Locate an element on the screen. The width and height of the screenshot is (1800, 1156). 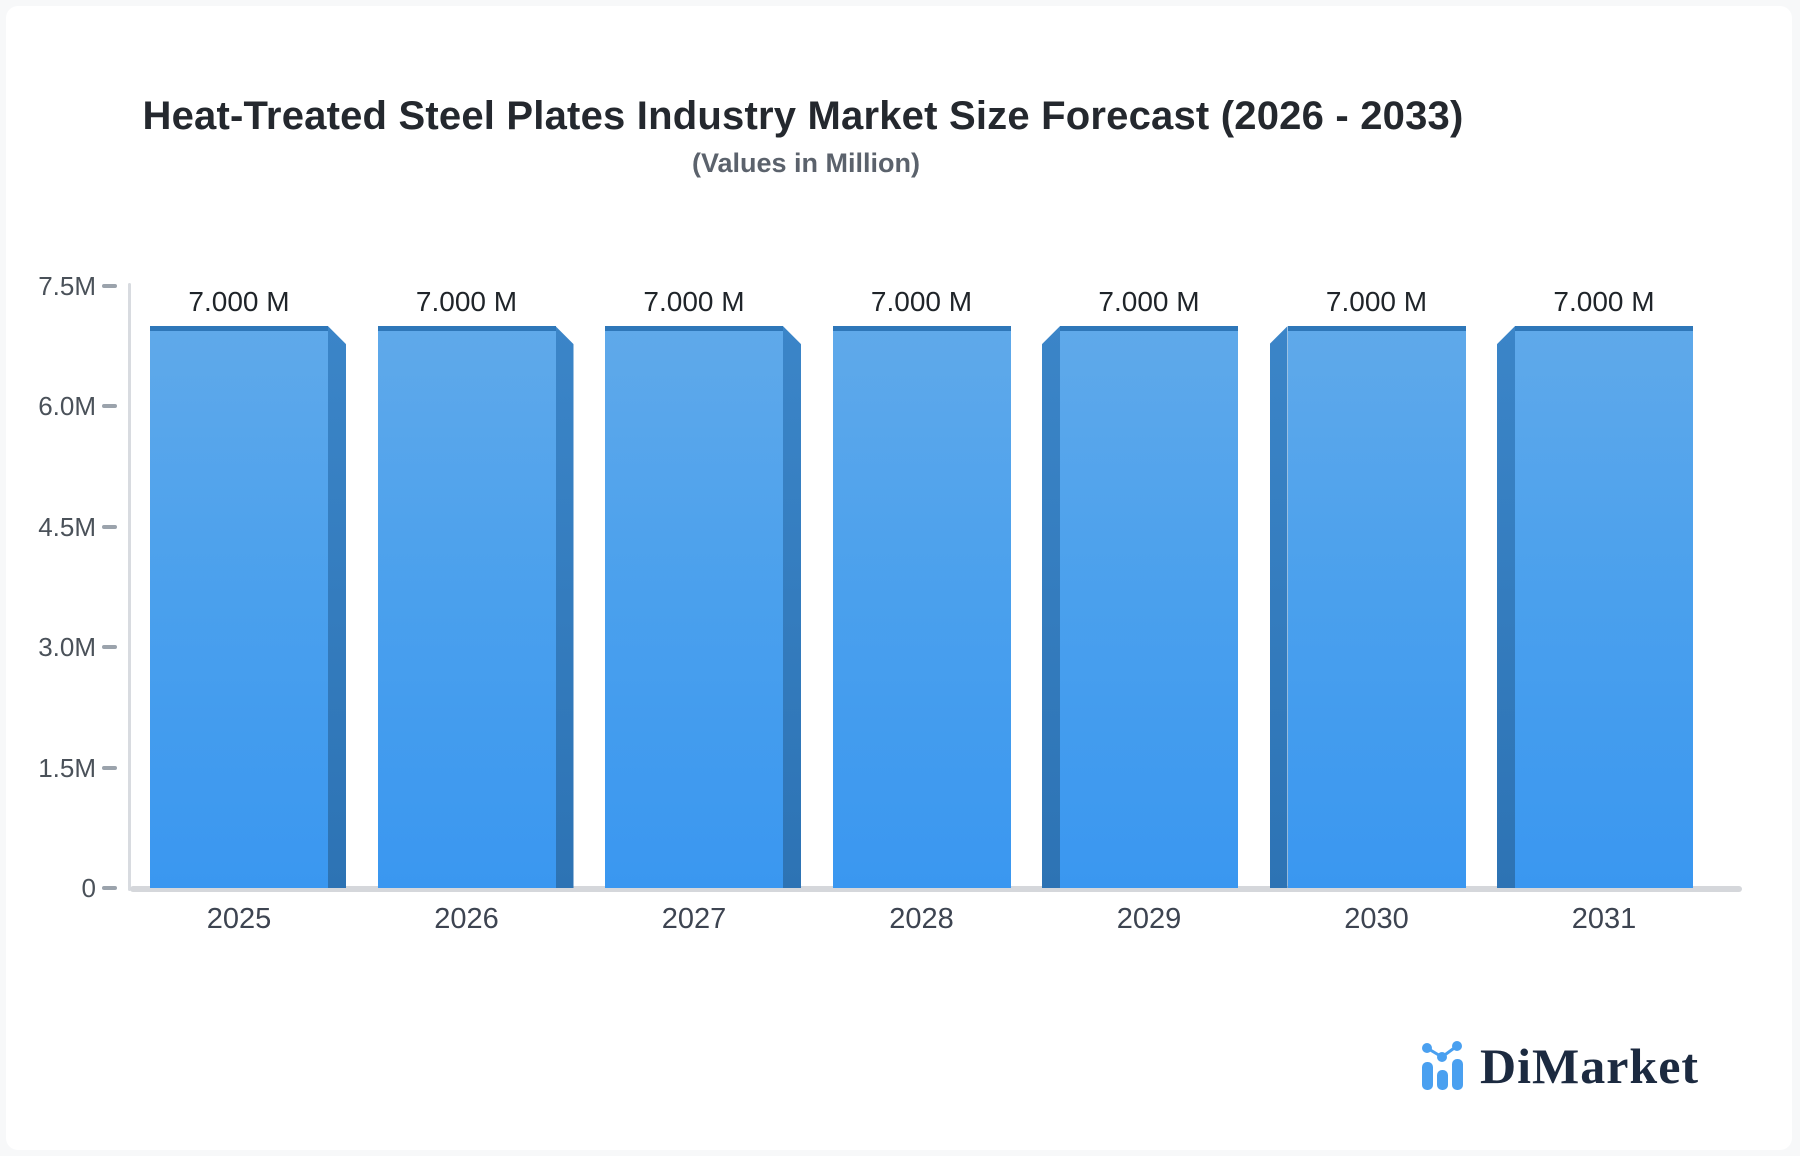
bar-value-label-2027: 7.000 M is located at coordinates (694, 302).